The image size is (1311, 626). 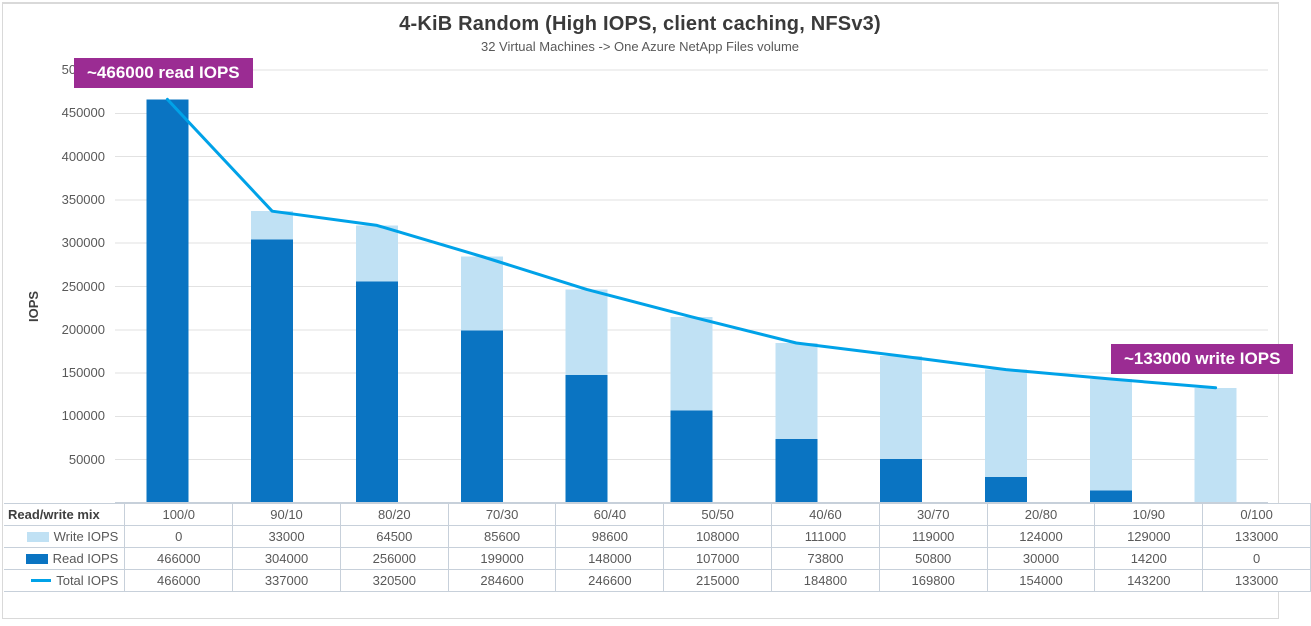 I want to click on value-cell: 111000, so click(x=825, y=536).